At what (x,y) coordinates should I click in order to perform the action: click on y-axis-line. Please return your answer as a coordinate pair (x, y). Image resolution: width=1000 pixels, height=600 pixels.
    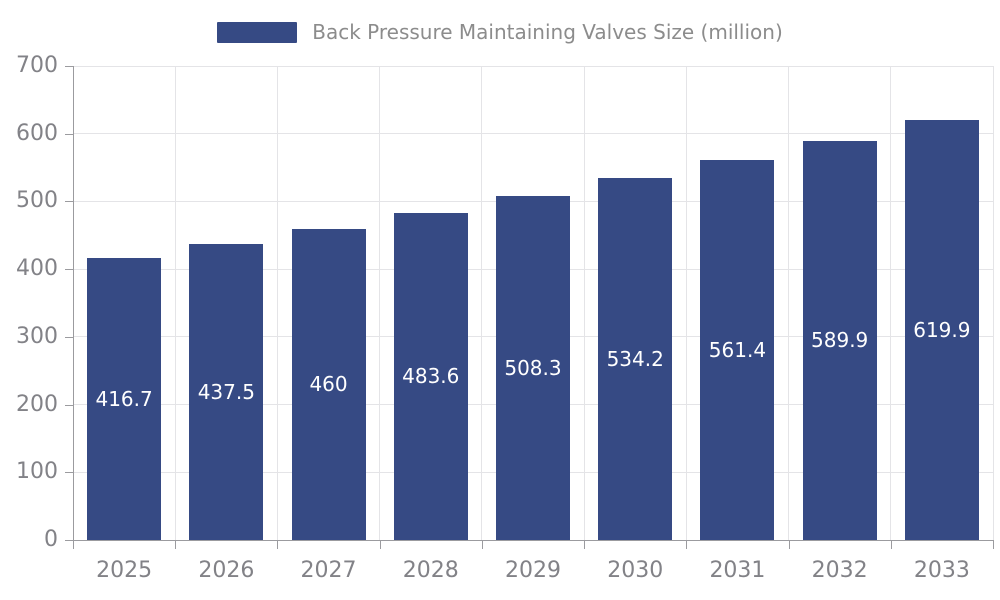
    Looking at the image, I should click on (73, 307).